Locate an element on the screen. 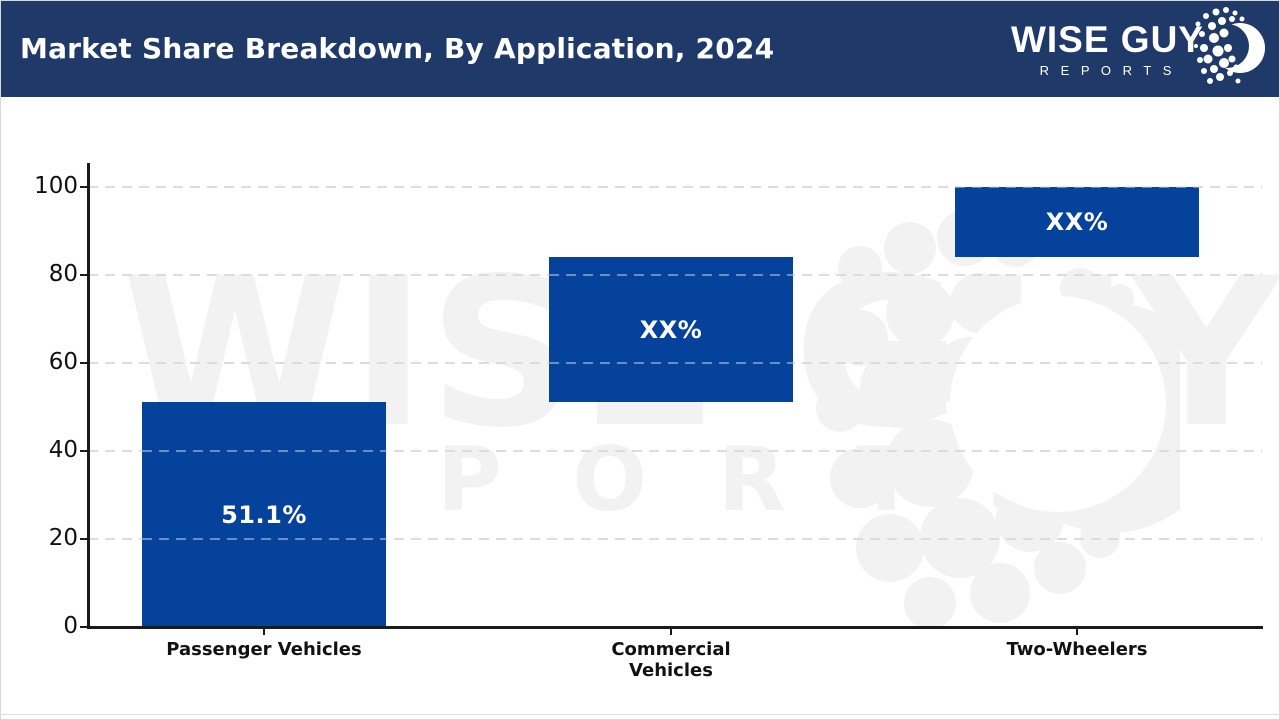 The height and width of the screenshot is (720, 1280). logo-wordmark: WISE GUY is located at coordinates (1107, 39).